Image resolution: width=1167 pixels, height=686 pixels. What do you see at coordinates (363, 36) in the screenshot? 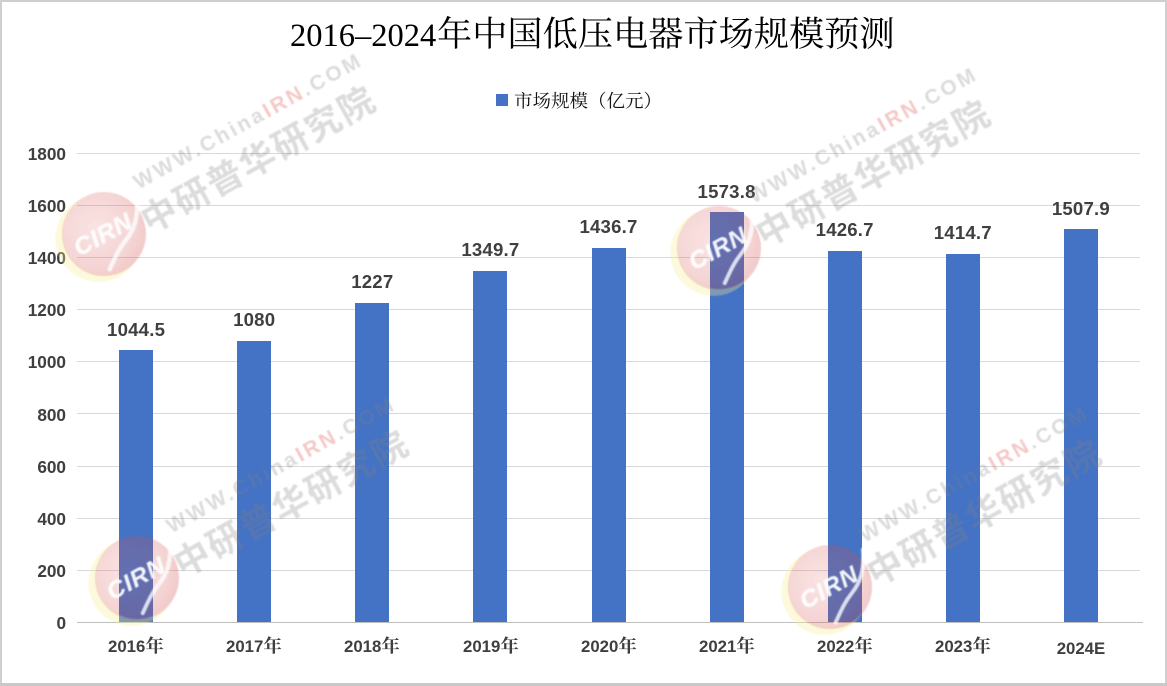
I see `svg-text: 2016–2024` at bounding box center [363, 36].